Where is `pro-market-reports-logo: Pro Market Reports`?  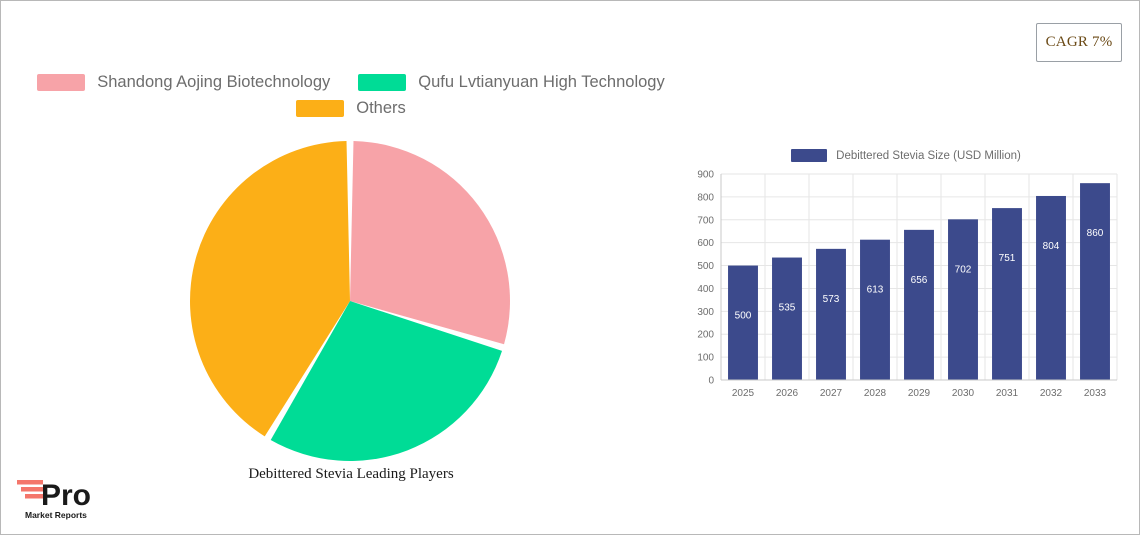 pro-market-reports-logo: Pro Market Reports is located at coordinates (65, 500).